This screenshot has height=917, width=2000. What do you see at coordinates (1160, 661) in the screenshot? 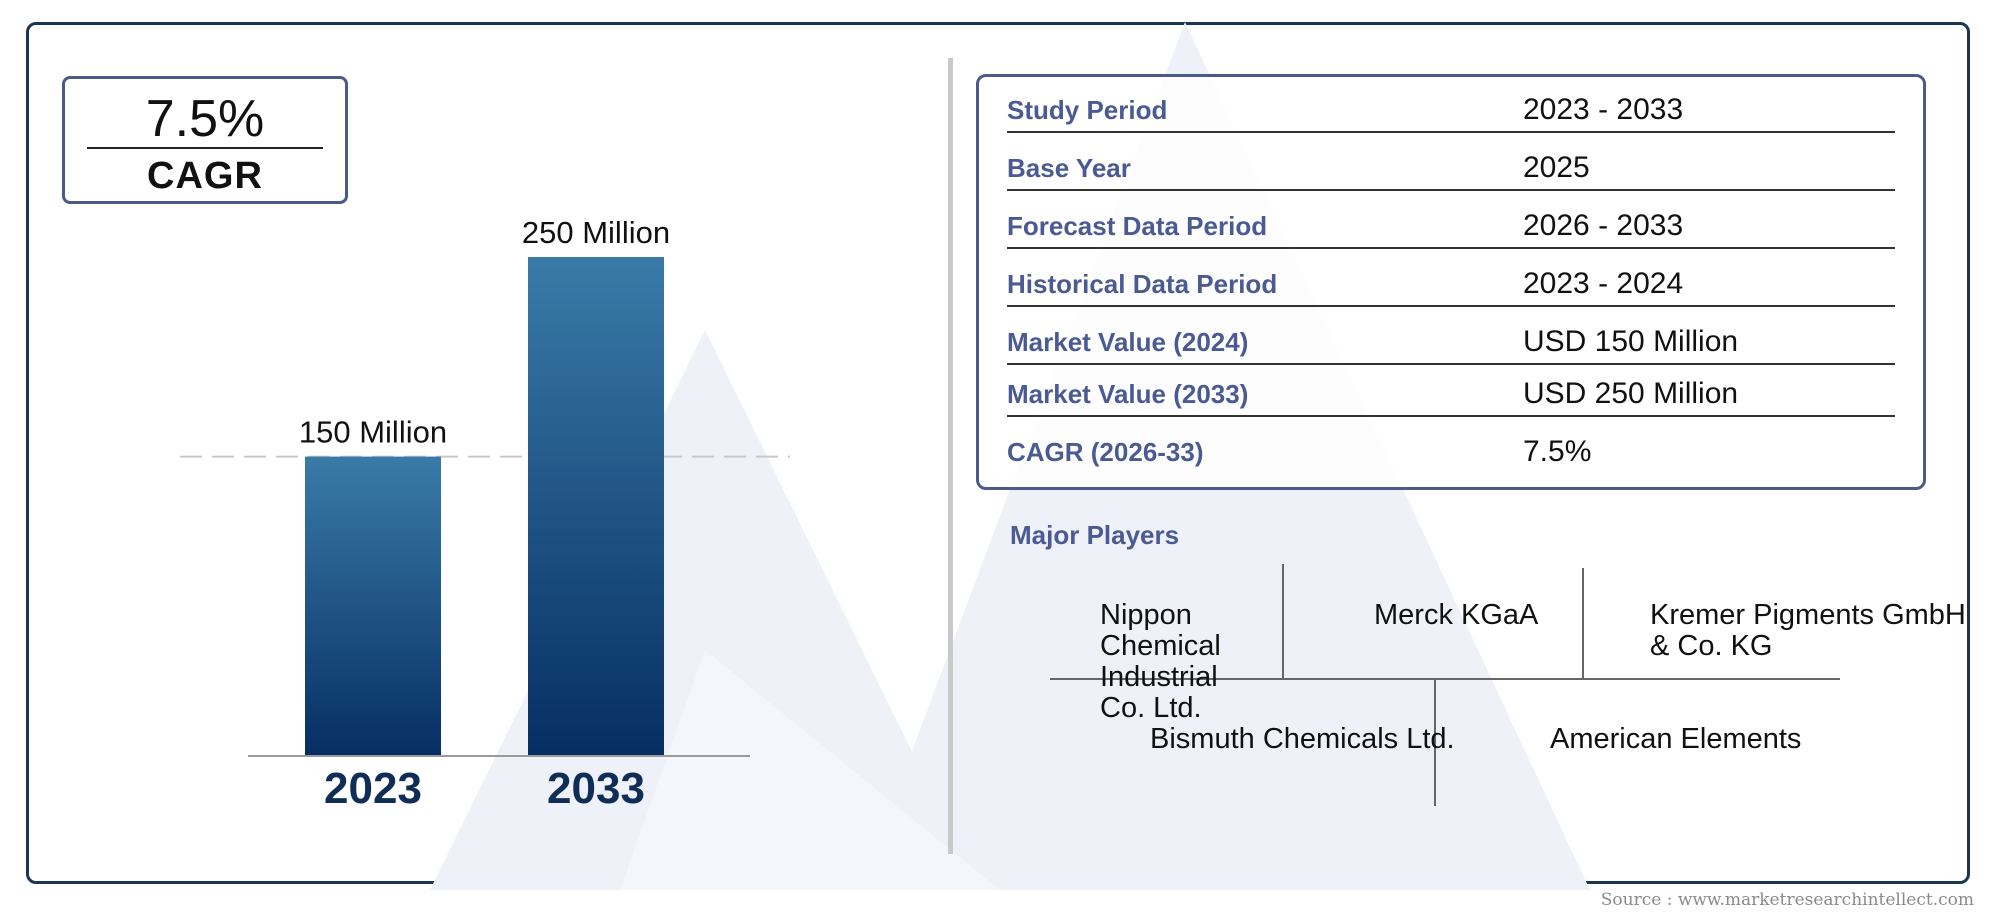
I see `player-name: Nippon Chemical Industrial Co. Ltd.` at bounding box center [1160, 661].